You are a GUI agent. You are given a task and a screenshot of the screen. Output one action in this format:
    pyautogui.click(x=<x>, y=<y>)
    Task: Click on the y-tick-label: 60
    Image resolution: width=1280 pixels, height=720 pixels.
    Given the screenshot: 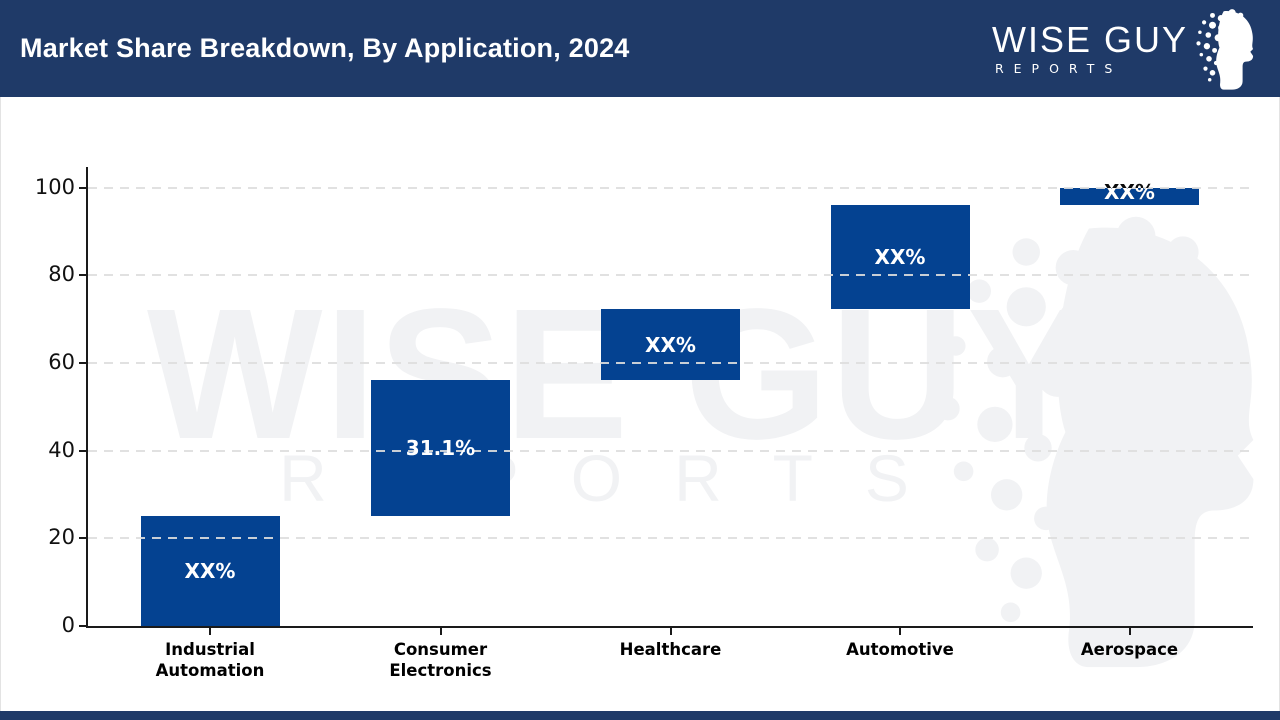 What is the action you would take?
    pyautogui.click(x=61, y=361)
    